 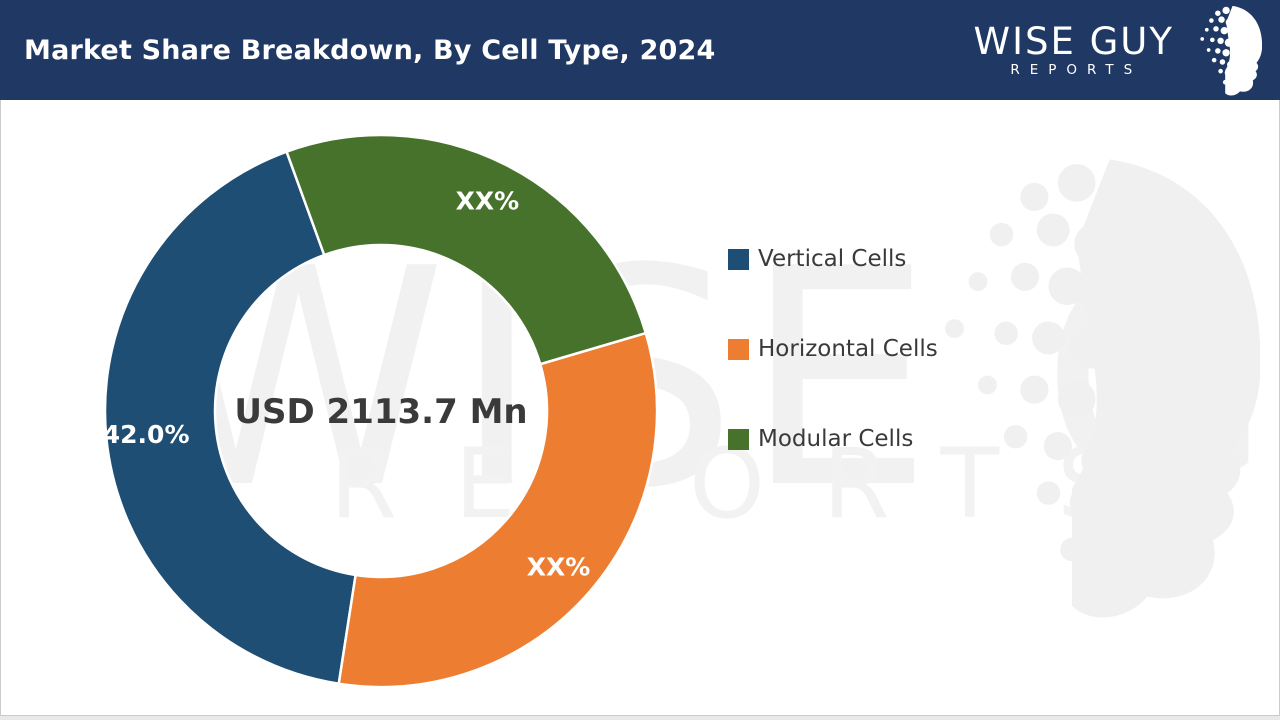 I want to click on bottom-strip, so click(x=640, y=718).